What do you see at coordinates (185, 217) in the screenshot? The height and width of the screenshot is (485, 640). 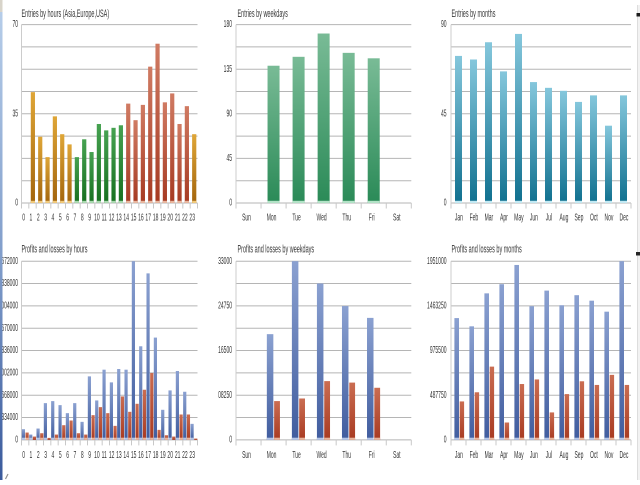 I see `svg-text: 22` at bounding box center [185, 217].